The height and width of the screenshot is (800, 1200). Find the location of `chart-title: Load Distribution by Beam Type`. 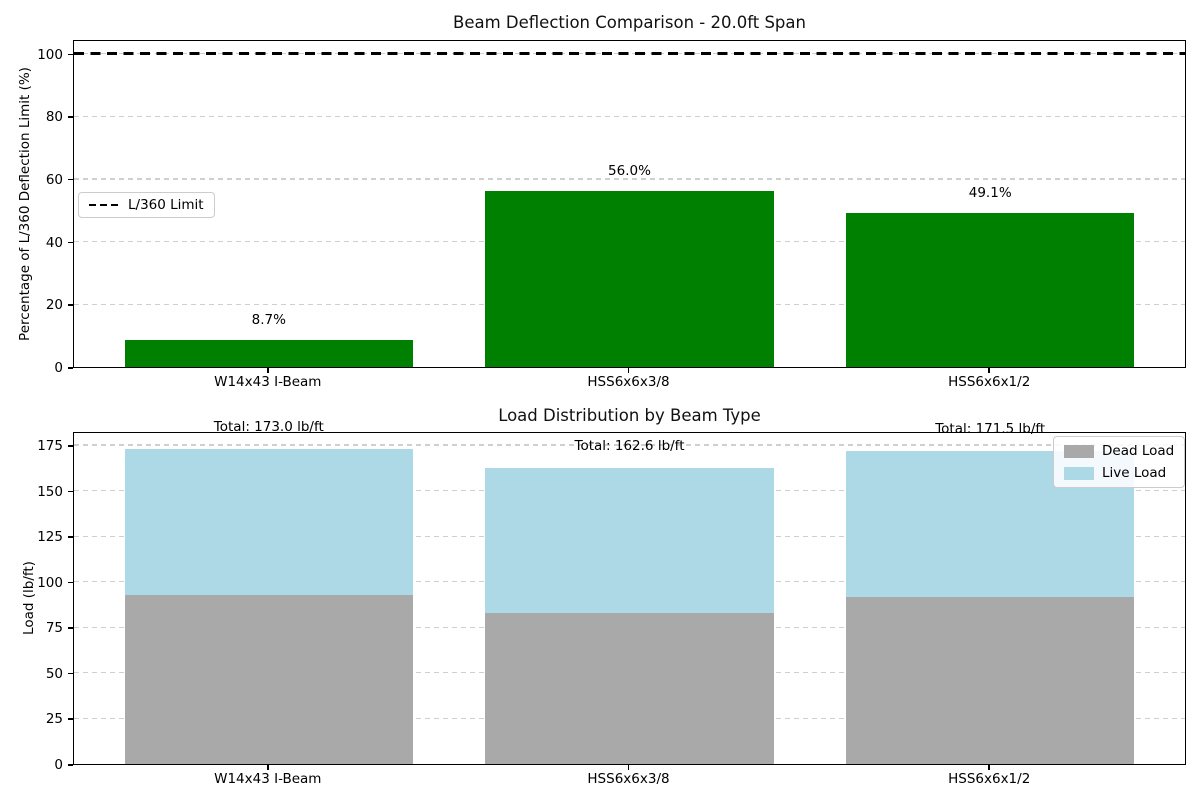

chart-title: Load Distribution by Beam Type is located at coordinates (629, 415).